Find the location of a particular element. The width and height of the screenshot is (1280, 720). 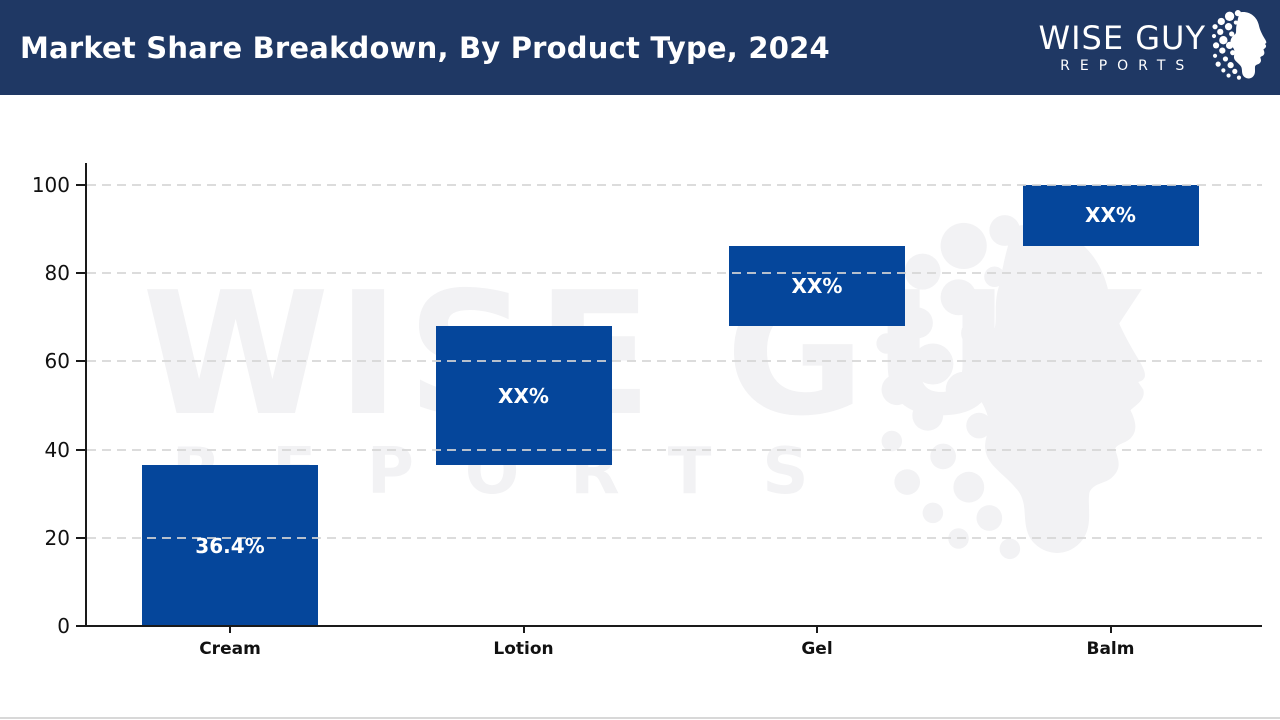

x-tick-label: Gel is located at coordinates (817, 649).